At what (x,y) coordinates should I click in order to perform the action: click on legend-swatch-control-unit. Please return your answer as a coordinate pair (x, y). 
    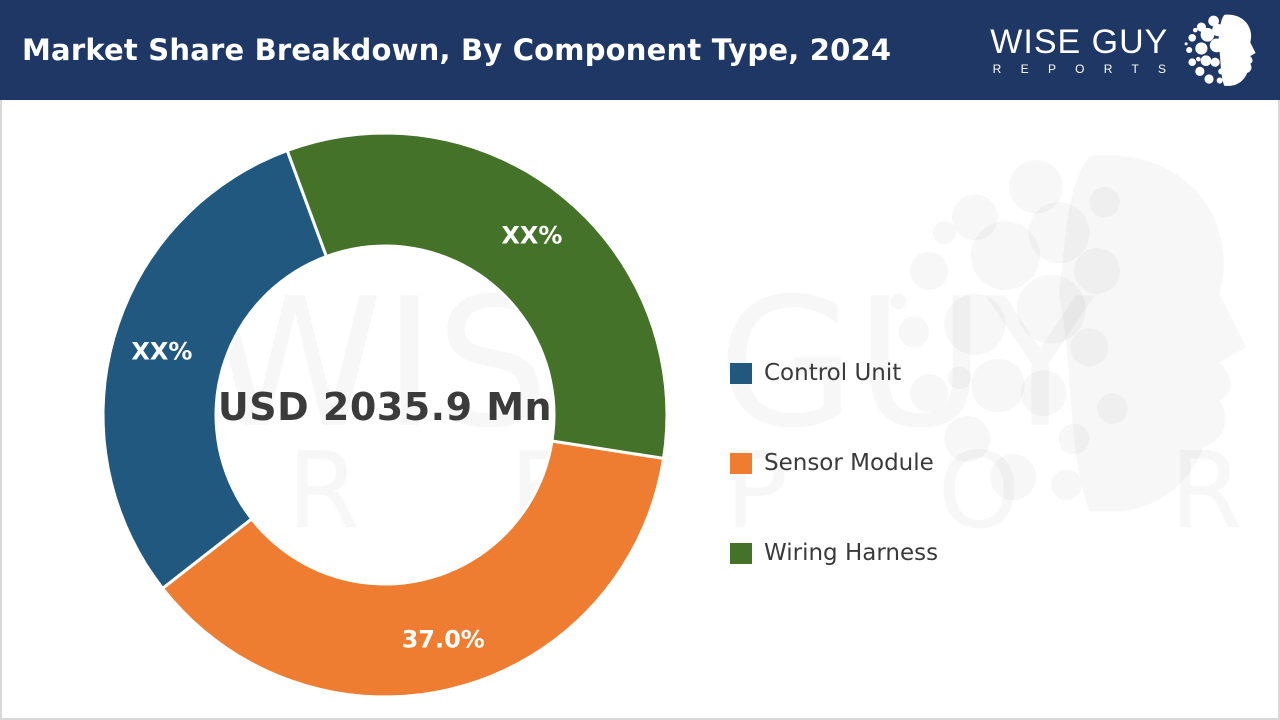
    Looking at the image, I should click on (741, 373).